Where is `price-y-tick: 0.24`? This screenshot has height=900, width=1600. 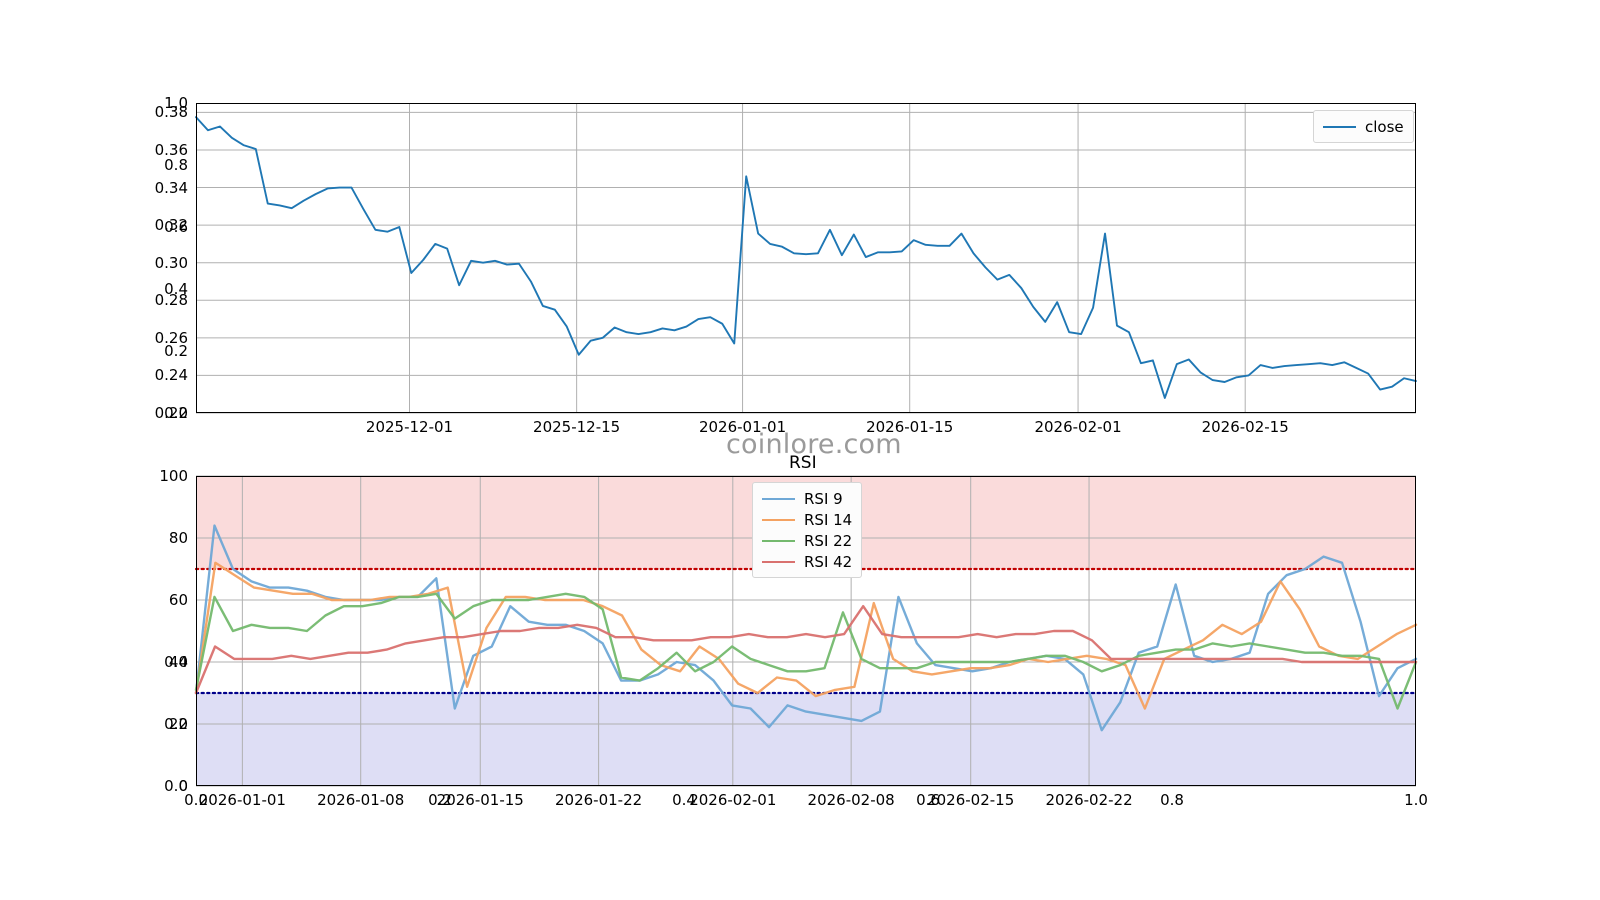
price-y-tick: 0.24 is located at coordinates (171, 375).